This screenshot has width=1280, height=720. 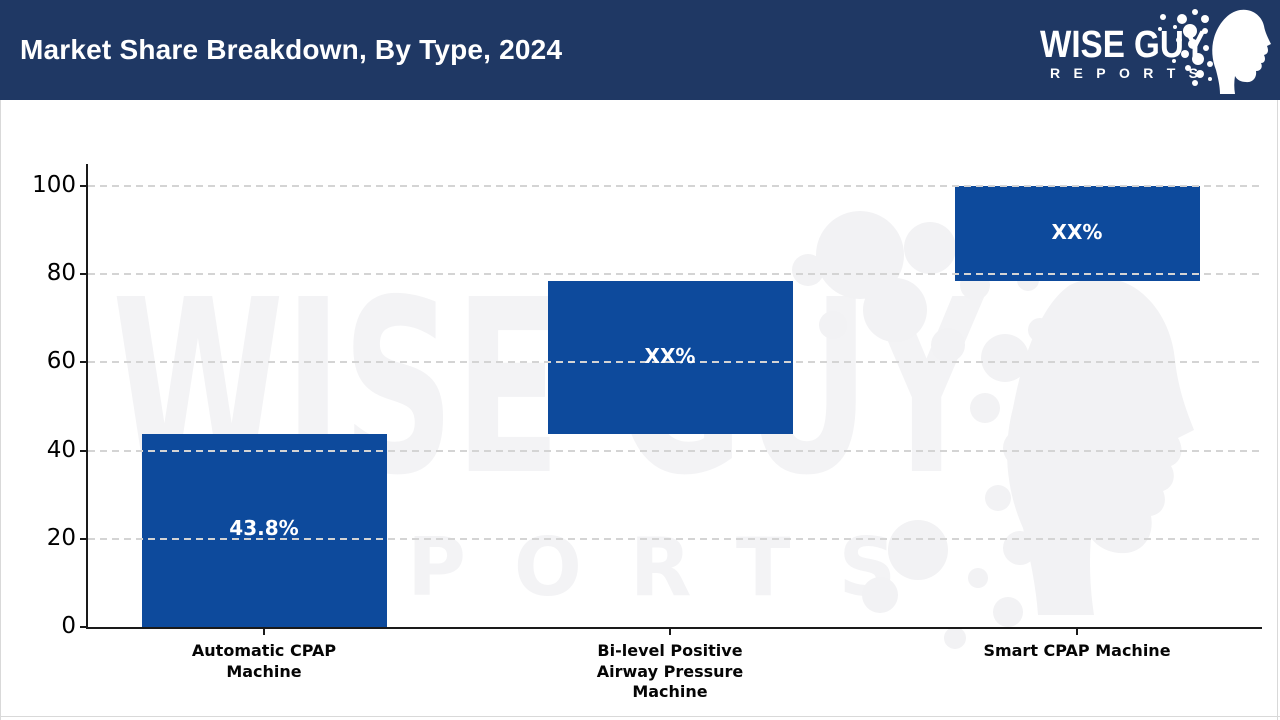 I want to click on logo-reports-text: REPORTS, so click(x=1124, y=73).